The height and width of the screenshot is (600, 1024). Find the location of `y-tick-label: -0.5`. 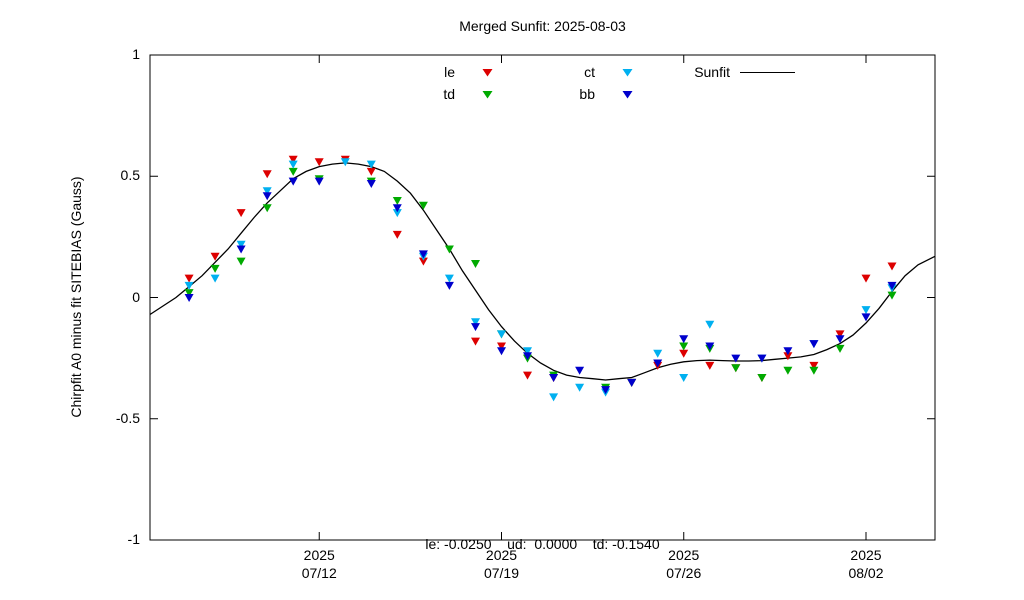

y-tick-label: -0.5 is located at coordinates (127, 417).